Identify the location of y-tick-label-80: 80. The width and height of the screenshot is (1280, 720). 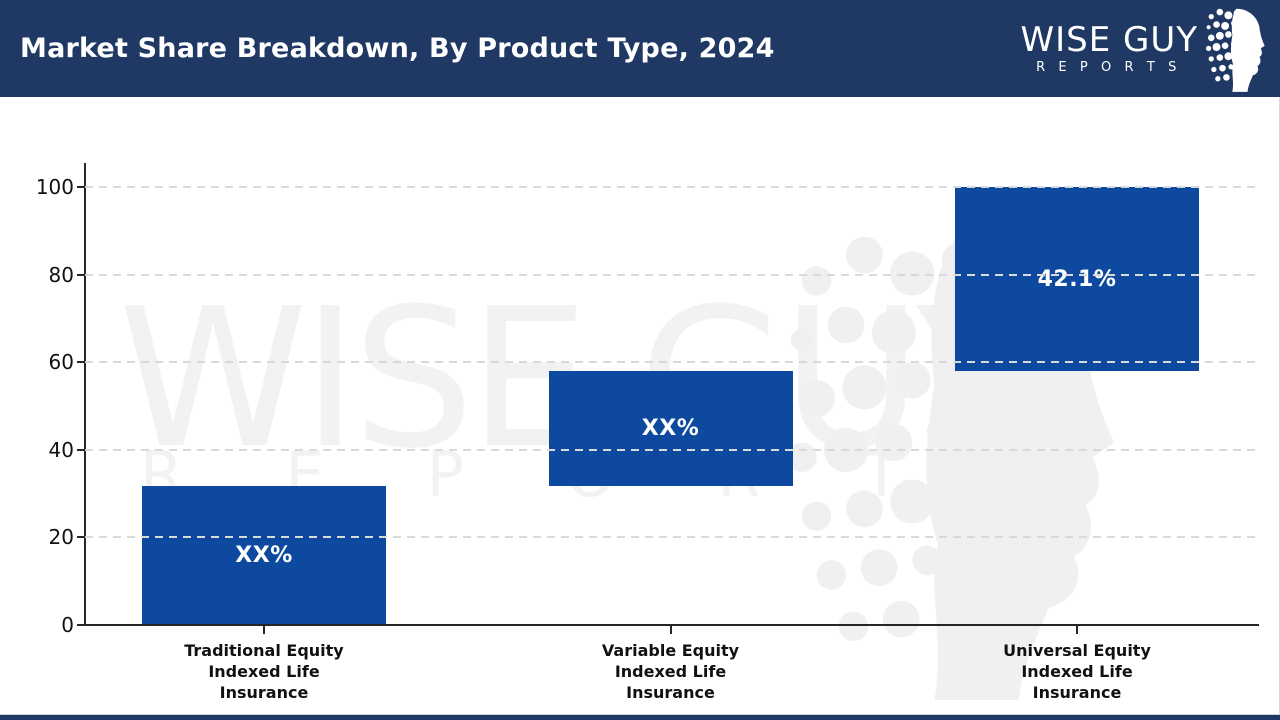
(61, 274).